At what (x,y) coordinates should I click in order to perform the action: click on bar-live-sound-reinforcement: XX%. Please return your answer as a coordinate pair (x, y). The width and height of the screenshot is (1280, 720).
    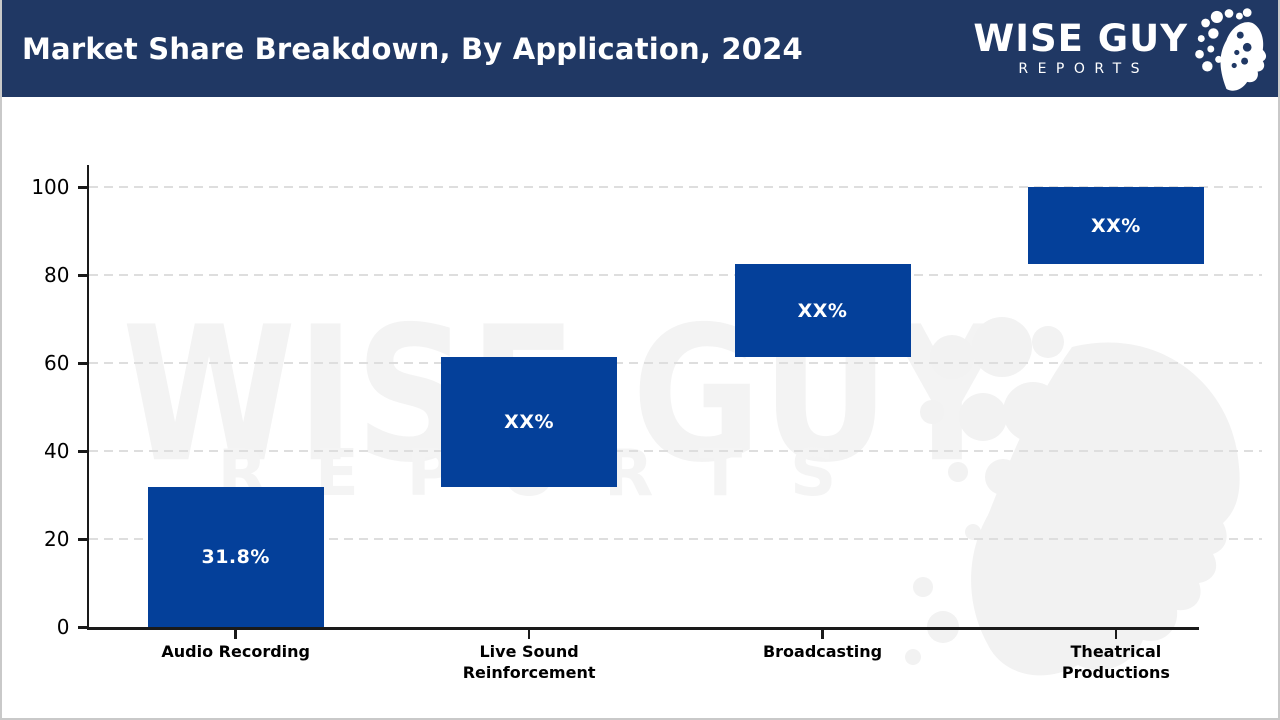
    Looking at the image, I should click on (529, 422).